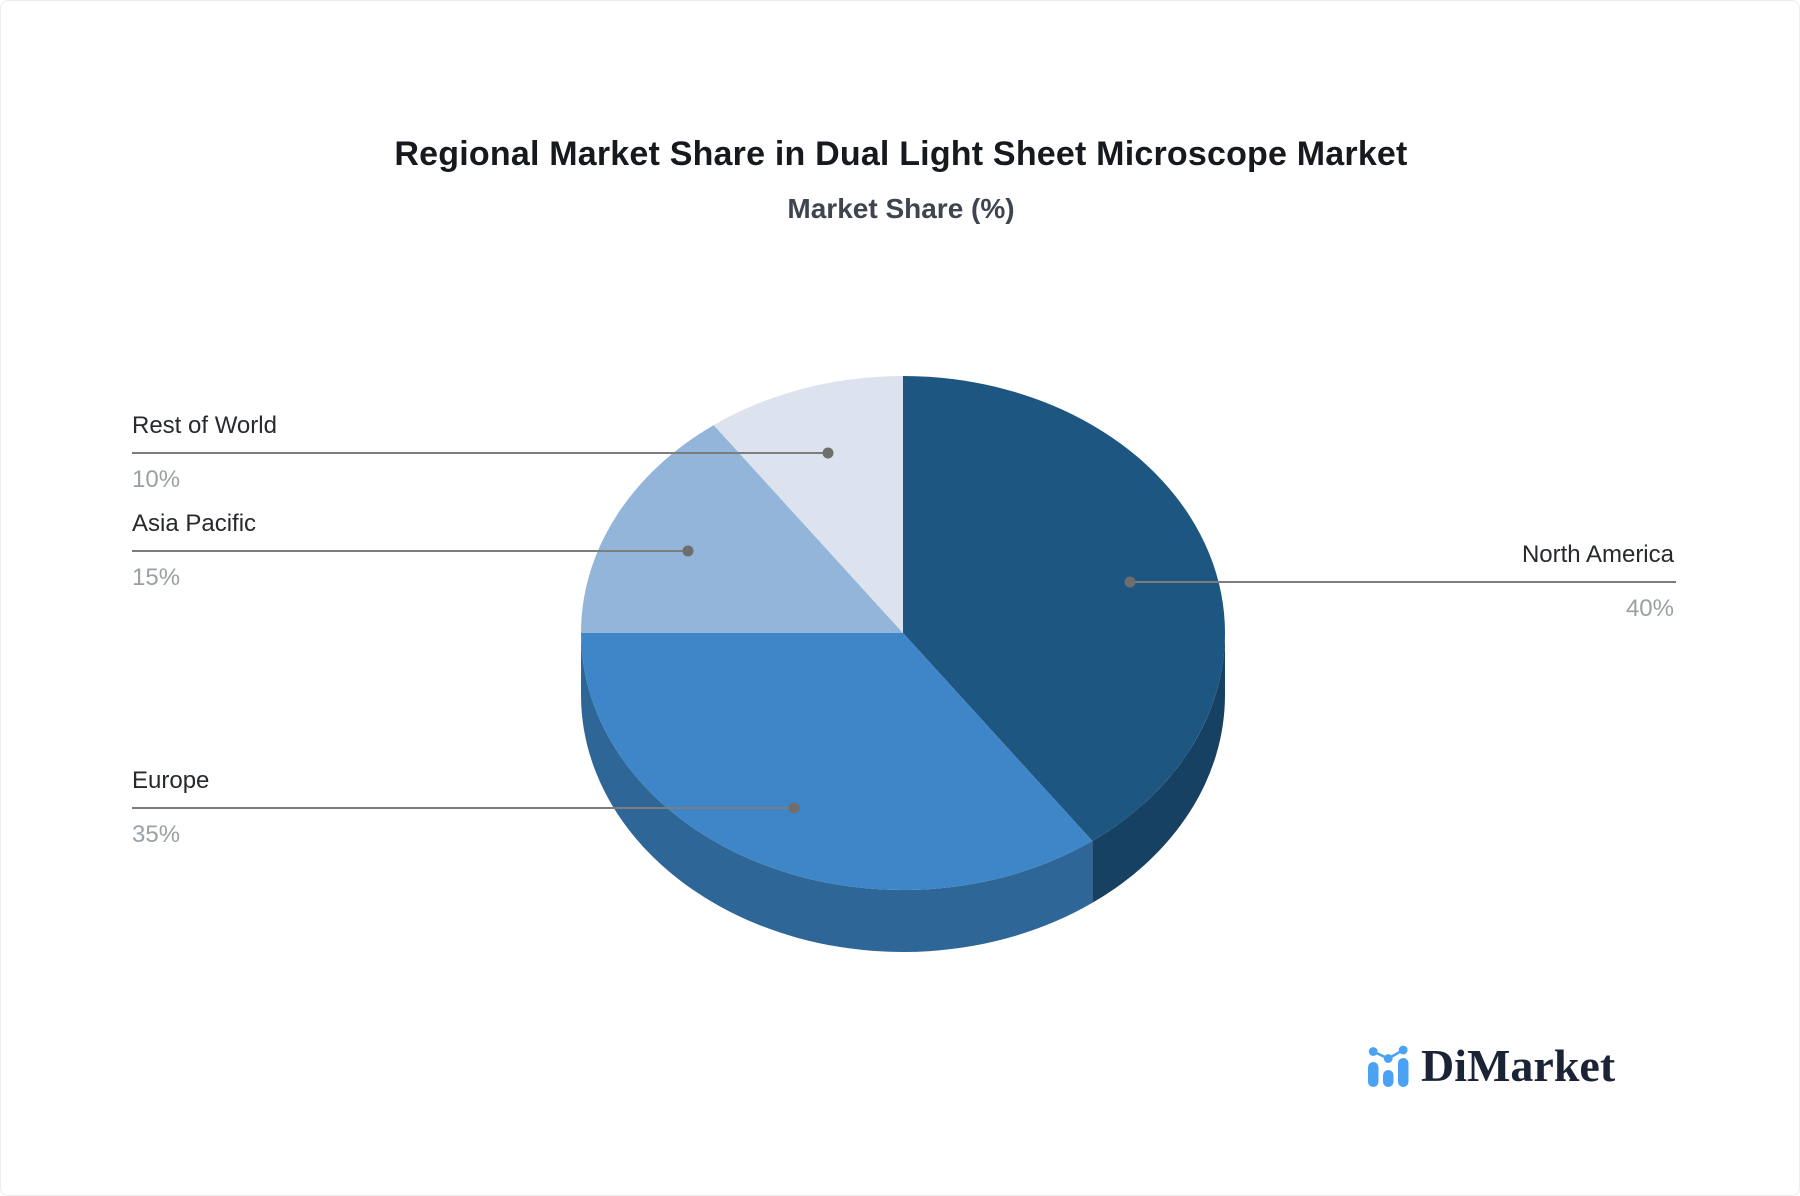  Describe the element at coordinates (1474, 585) in the screenshot. I see `callout-north-america: North America 40%` at that location.